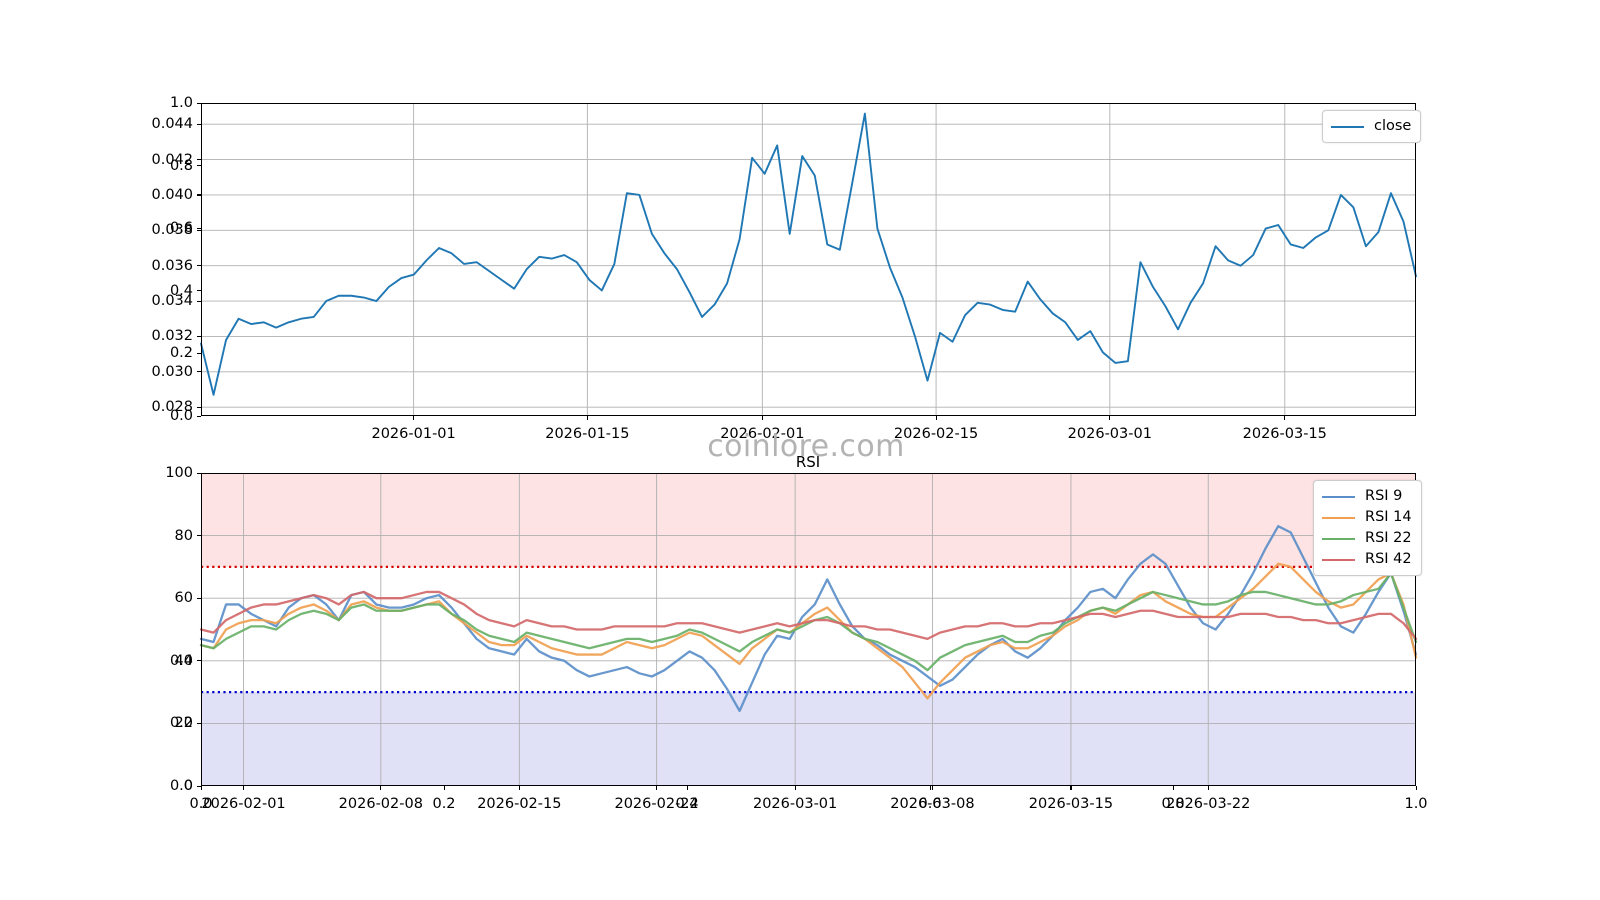  I want to click on rsi-x-tick-label: 2026-03-15, so click(1071, 804).